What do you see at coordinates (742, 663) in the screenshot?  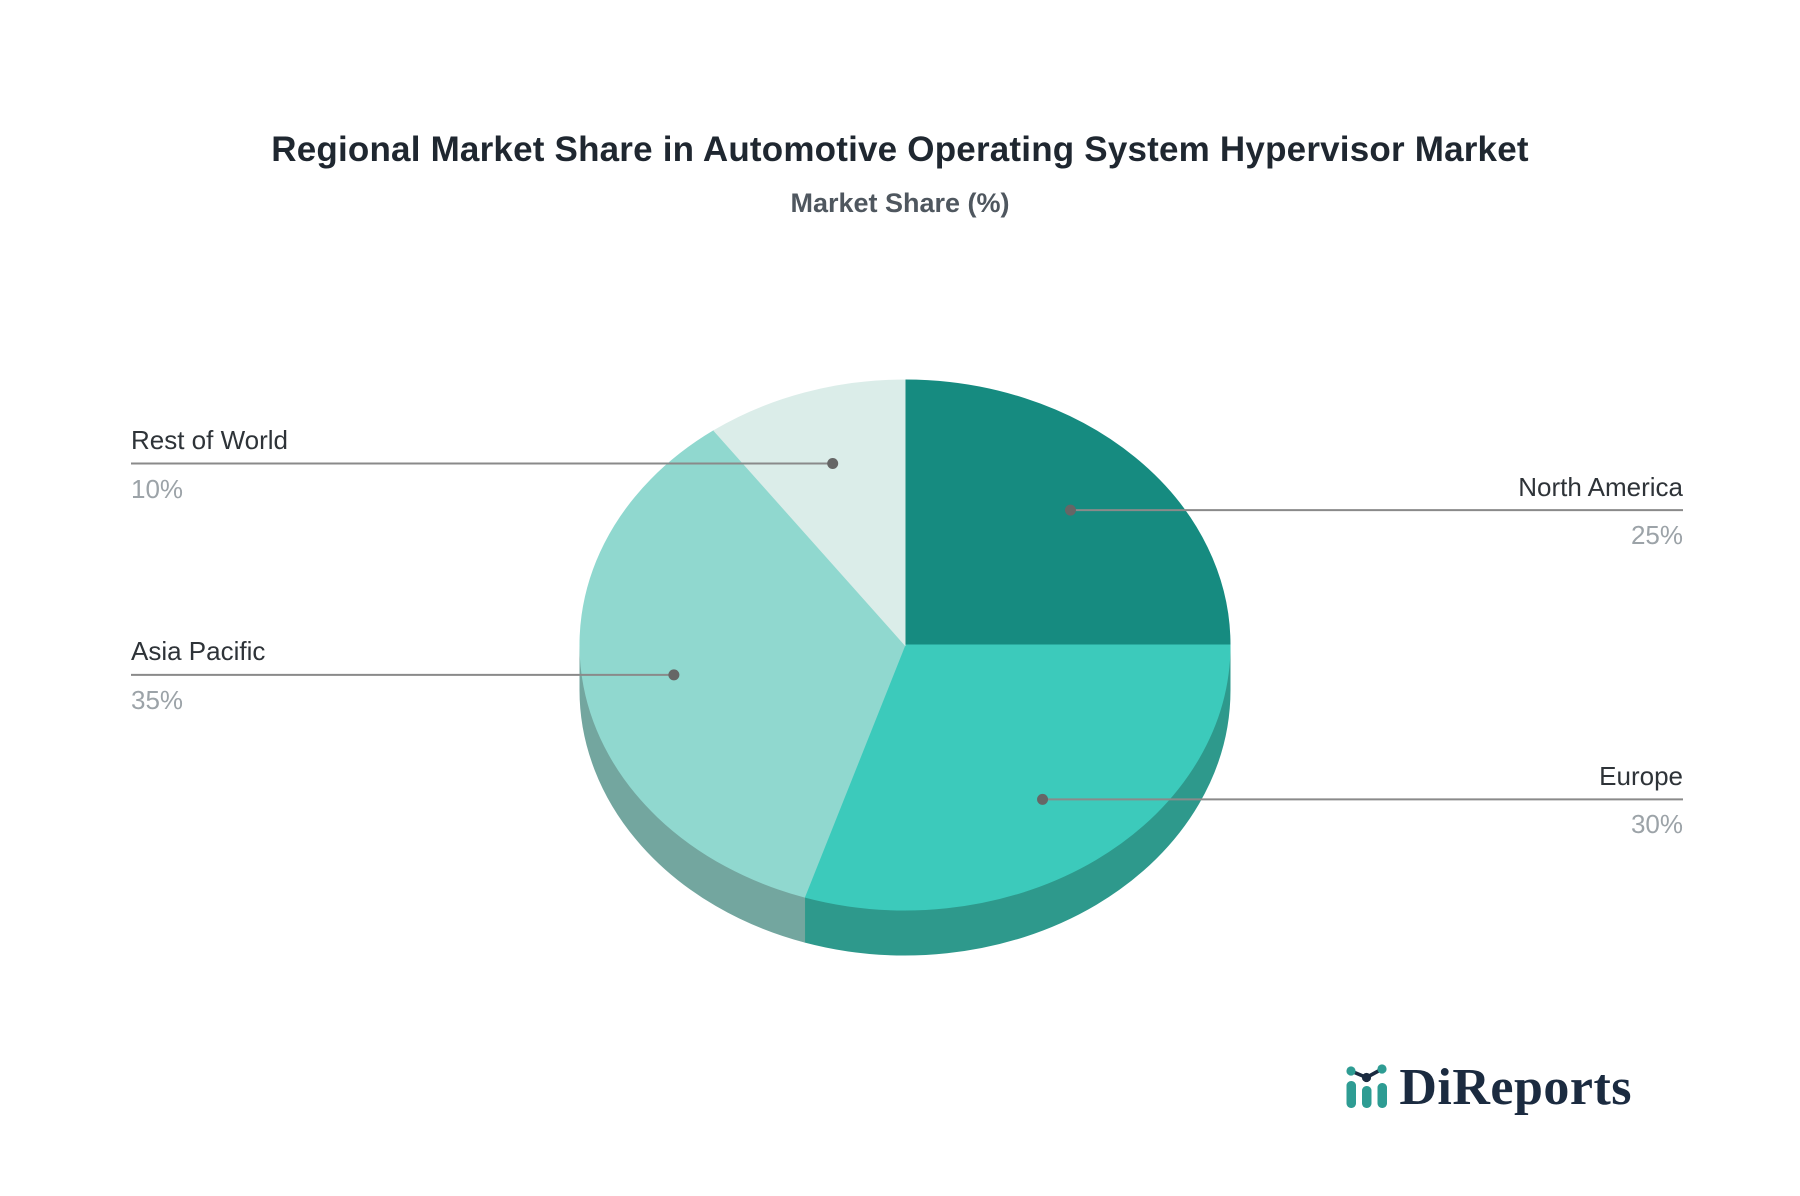 I see `pie-slice-asia-pacific` at bounding box center [742, 663].